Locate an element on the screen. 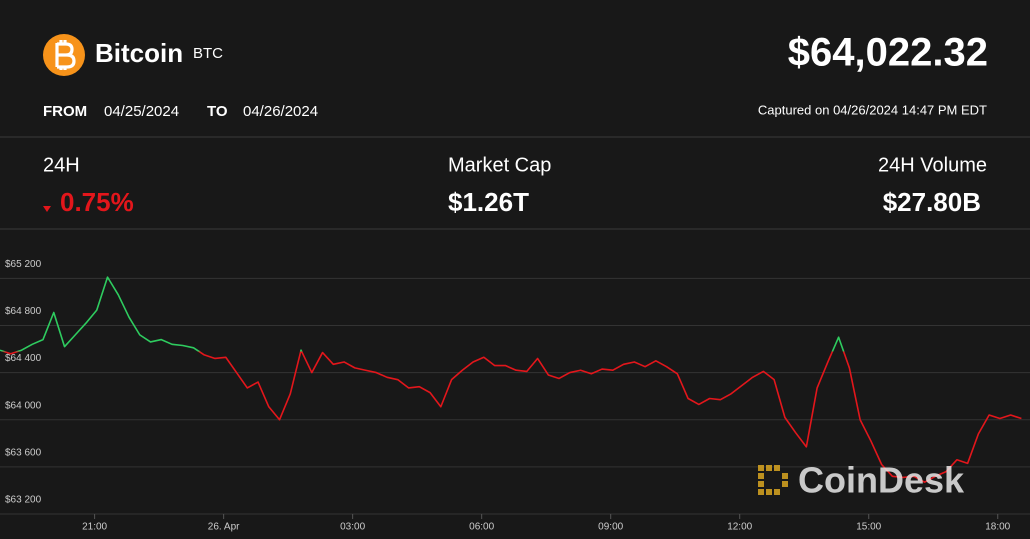 Image resolution: width=1030 pixels, height=539 pixels. price: $64,022.32 is located at coordinates (888, 53).